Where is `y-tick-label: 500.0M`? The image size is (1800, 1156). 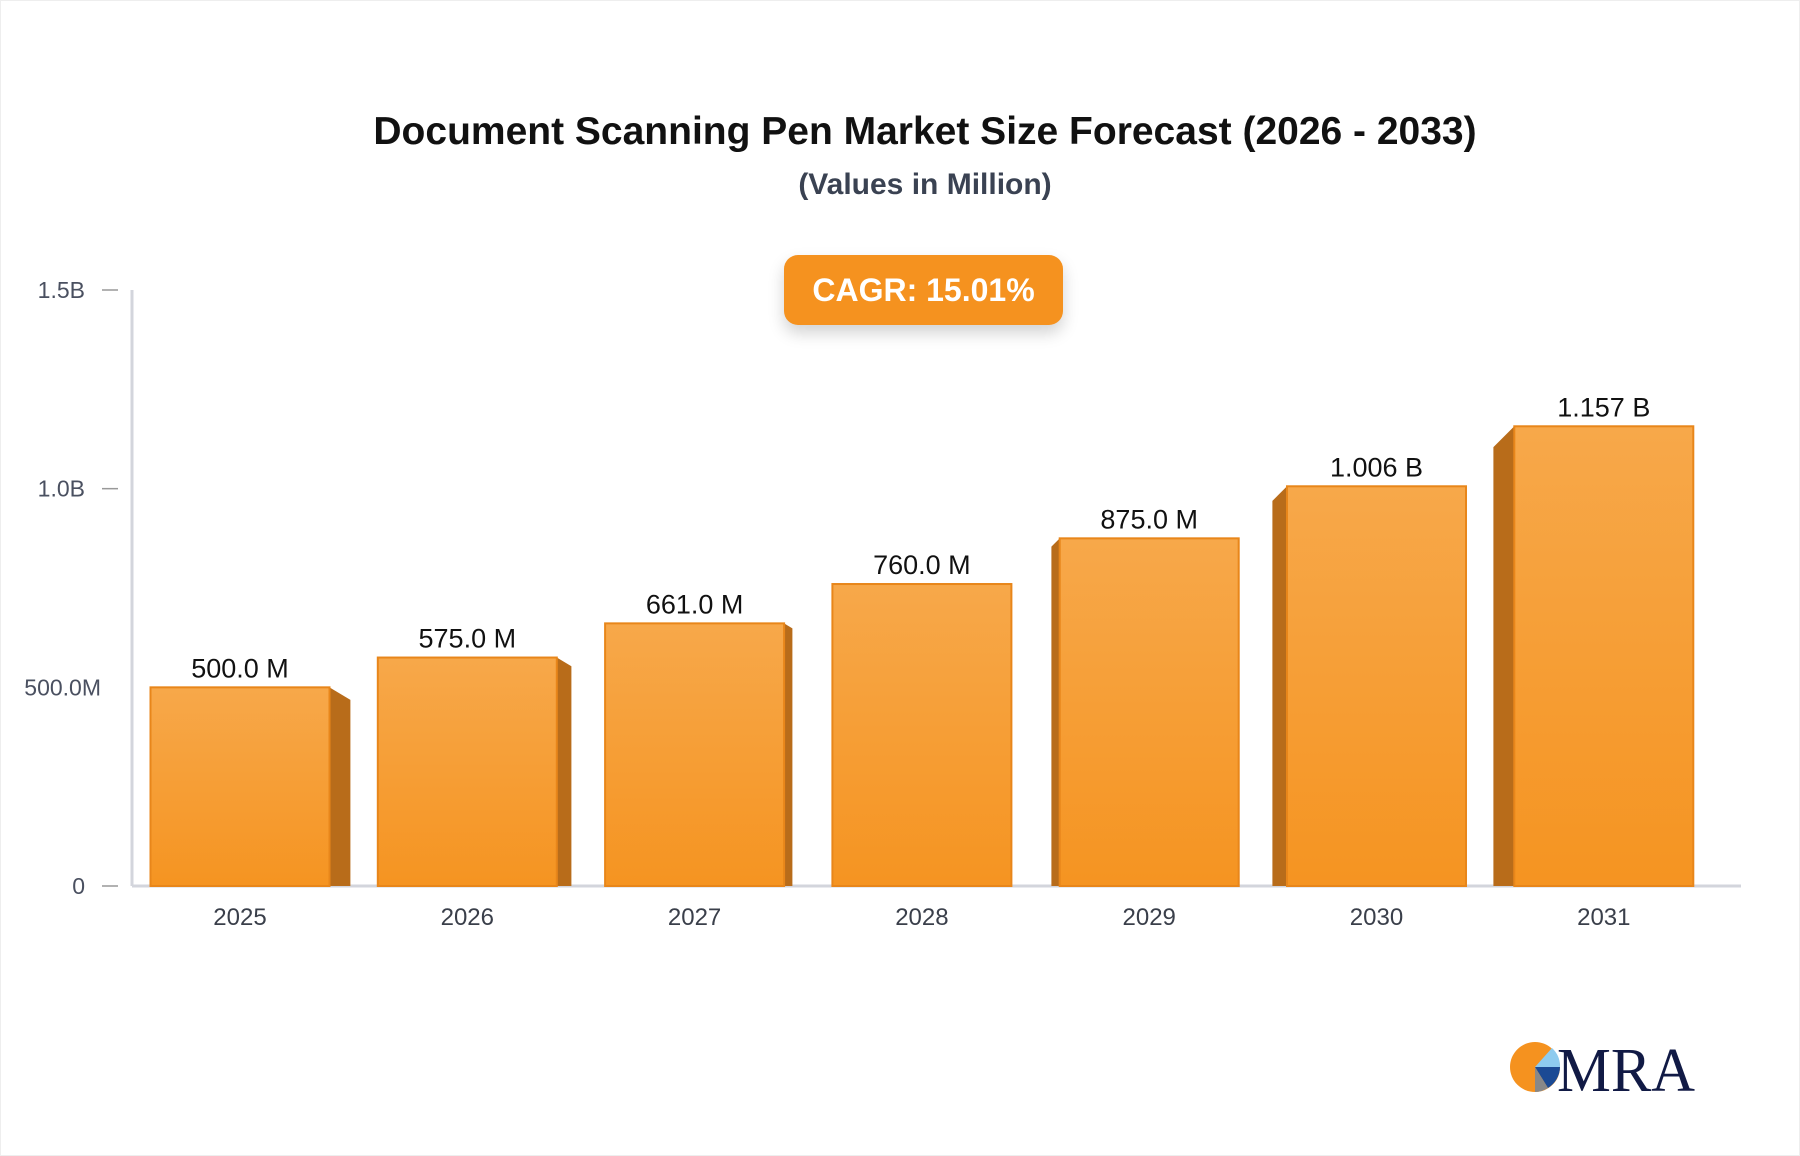
y-tick-label: 500.0M is located at coordinates (62, 687).